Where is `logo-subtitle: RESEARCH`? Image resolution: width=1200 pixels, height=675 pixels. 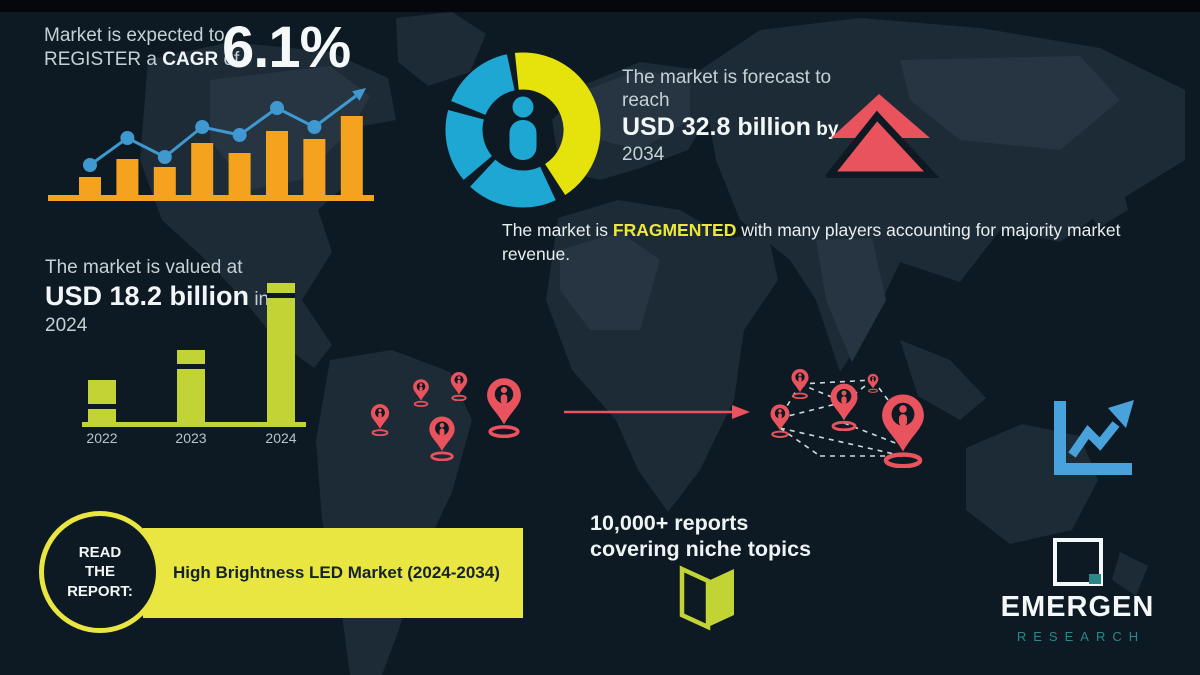 logo-subtitle: RESEARCH is located at coordinates (1081, 636).